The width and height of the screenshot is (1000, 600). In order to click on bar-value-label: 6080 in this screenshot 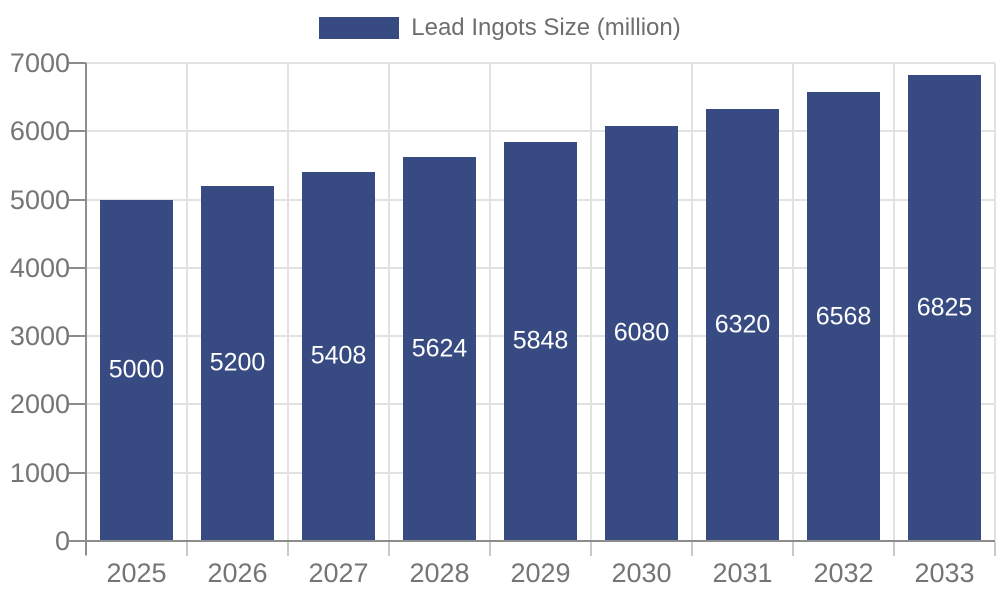, I will do `click(641, 332)`.